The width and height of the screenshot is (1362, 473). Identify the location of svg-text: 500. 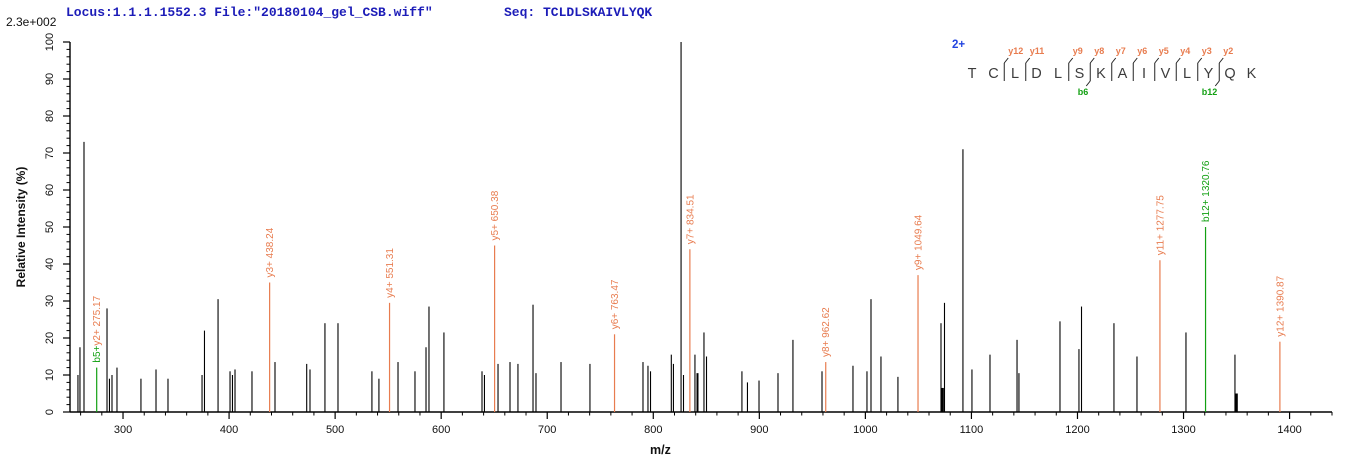
(335, 430).